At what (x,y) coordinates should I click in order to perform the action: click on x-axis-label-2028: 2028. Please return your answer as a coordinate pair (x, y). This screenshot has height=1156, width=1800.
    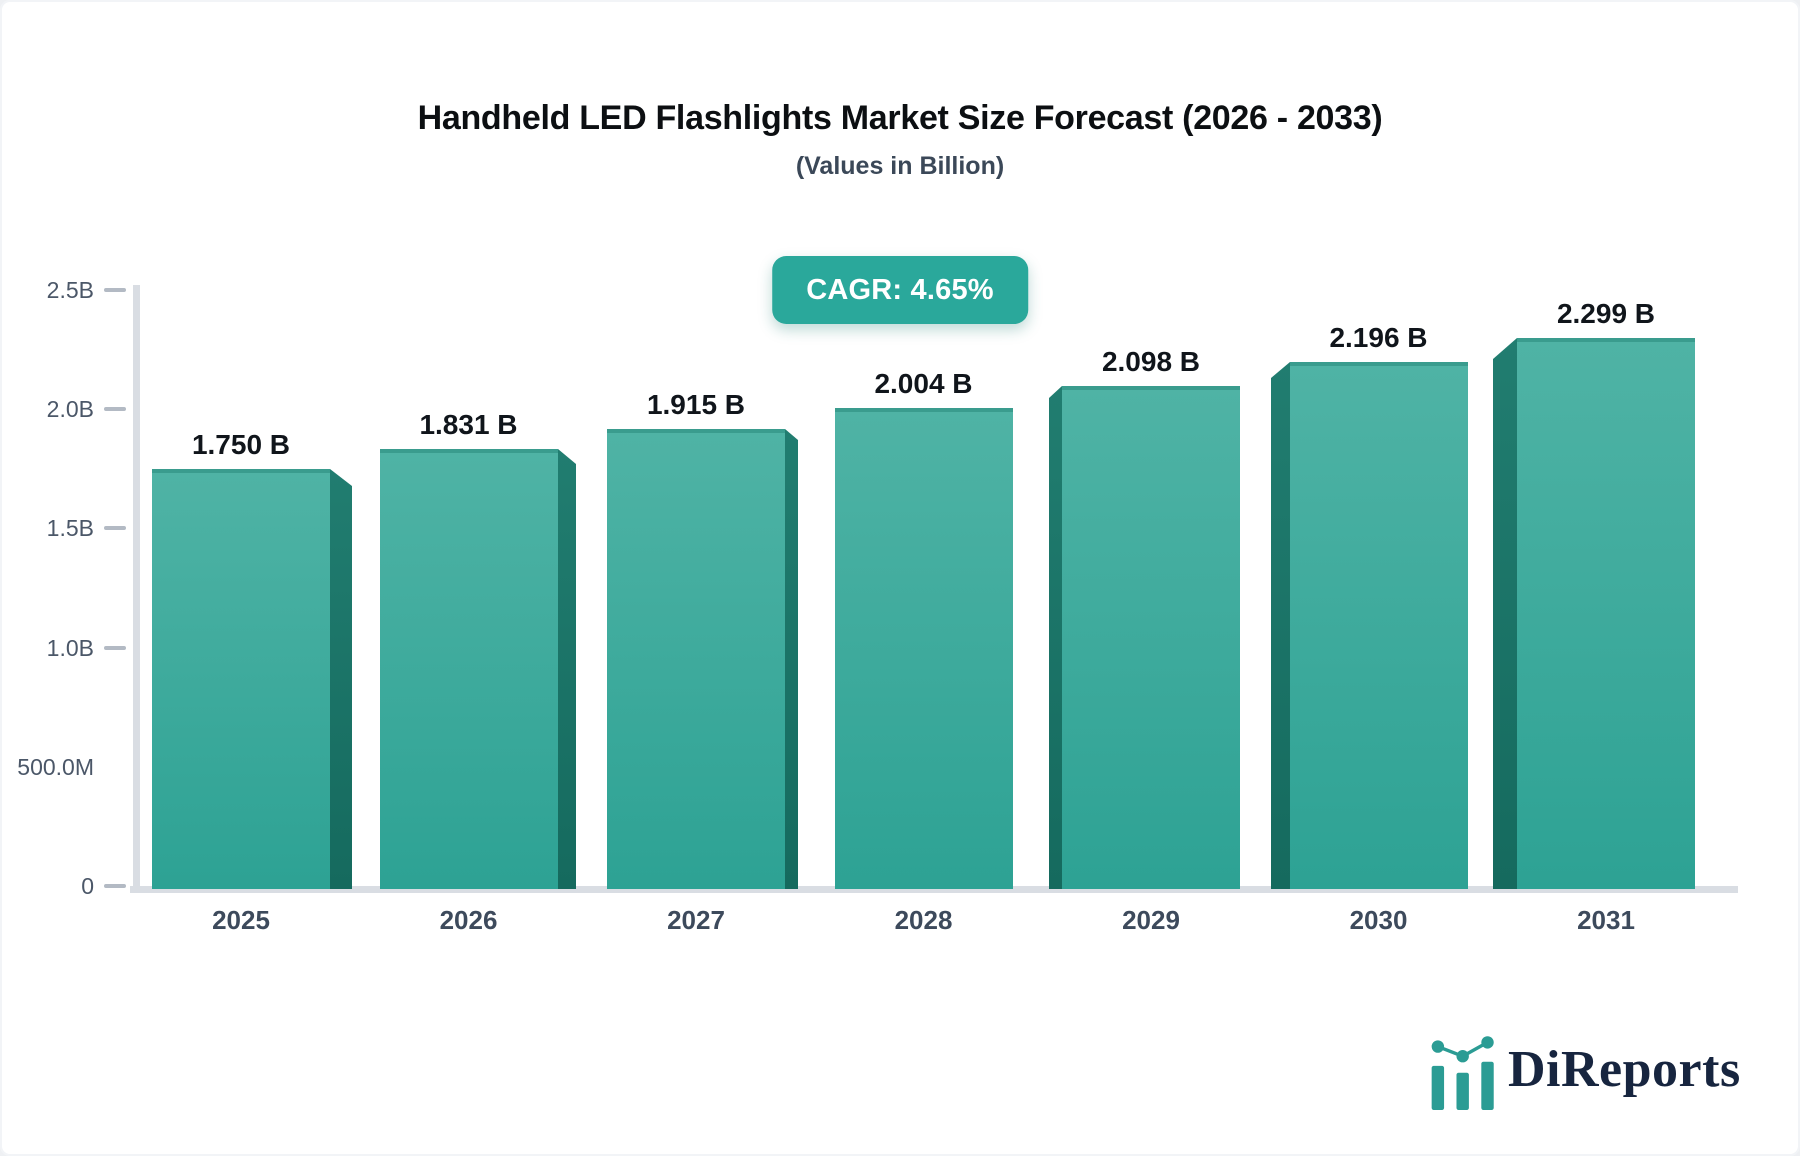
    Looking at the image, I should click on (923, 920).